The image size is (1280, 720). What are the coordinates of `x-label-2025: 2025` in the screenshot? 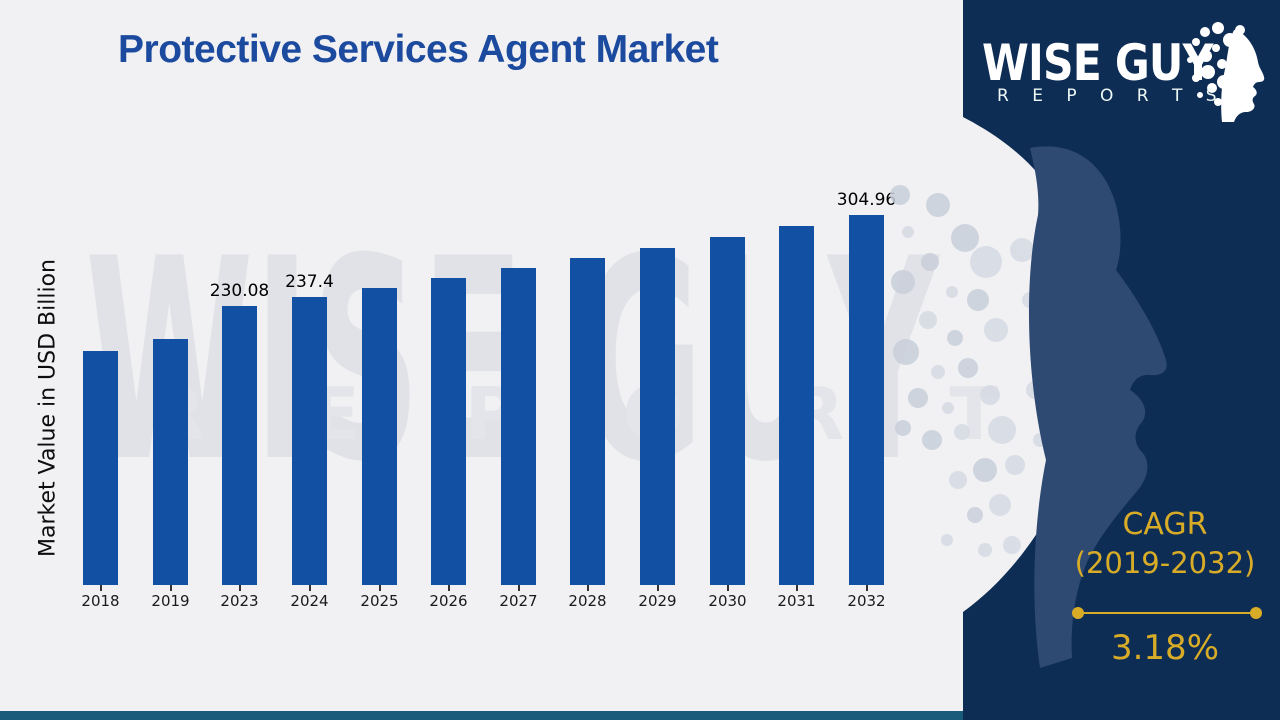 It's located at (379, 601).